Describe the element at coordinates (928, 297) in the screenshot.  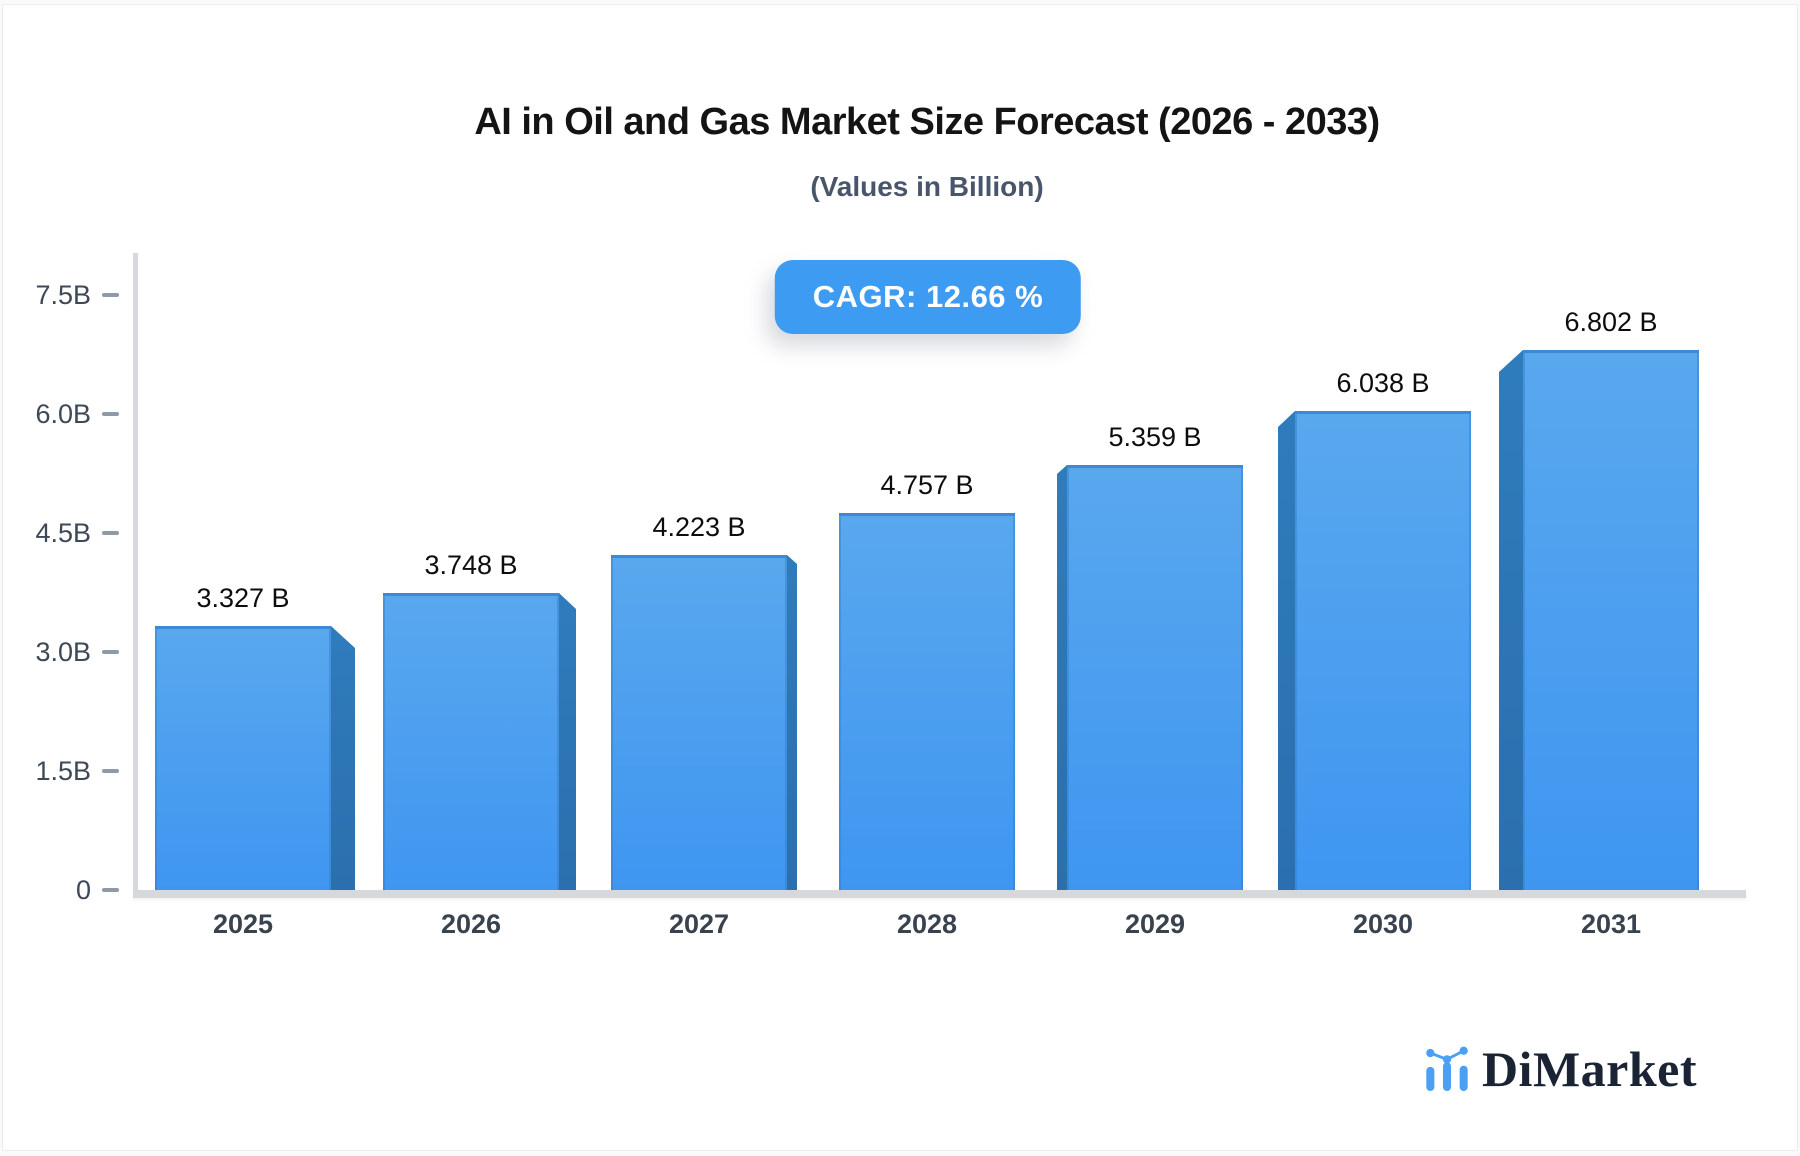
I see `cagr-badge: CAGR: 12.66 %` at that location.